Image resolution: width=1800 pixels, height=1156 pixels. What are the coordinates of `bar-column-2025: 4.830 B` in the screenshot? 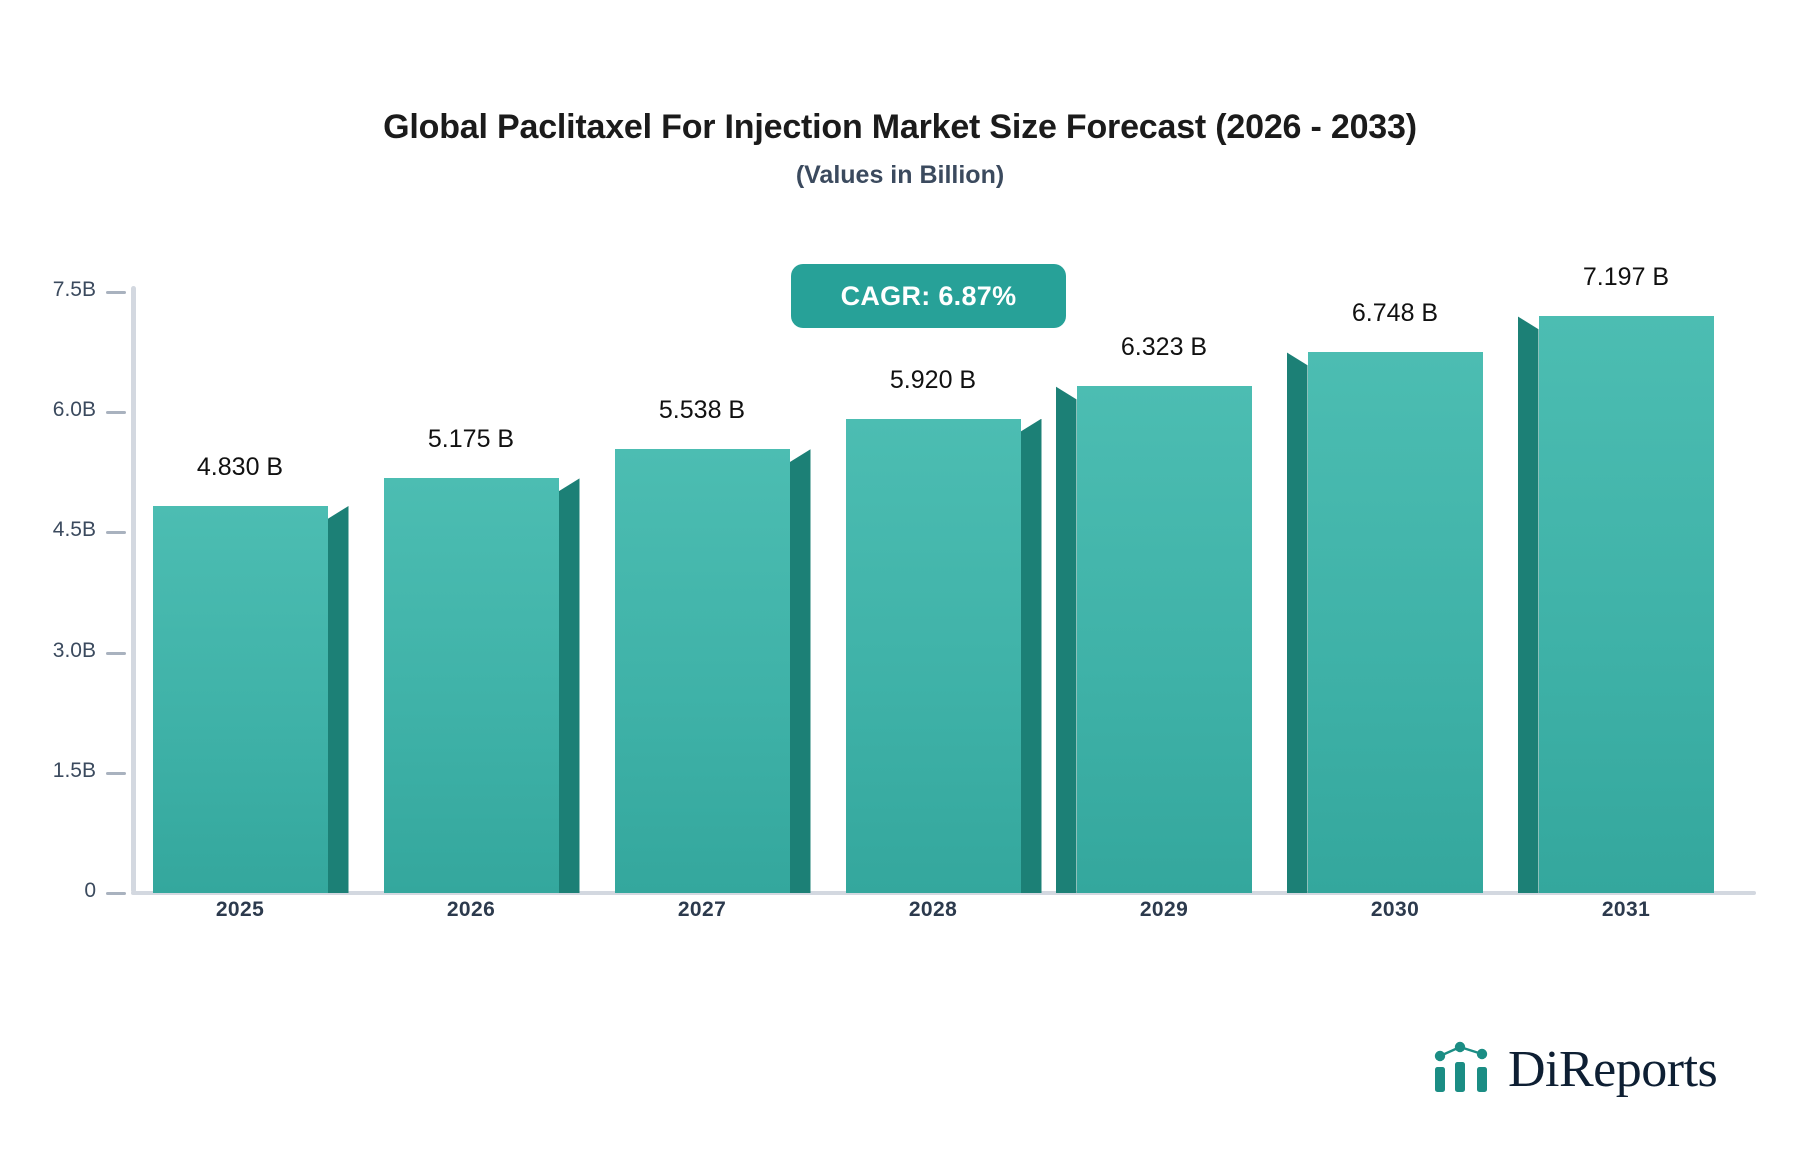 It's located at (250, 673).